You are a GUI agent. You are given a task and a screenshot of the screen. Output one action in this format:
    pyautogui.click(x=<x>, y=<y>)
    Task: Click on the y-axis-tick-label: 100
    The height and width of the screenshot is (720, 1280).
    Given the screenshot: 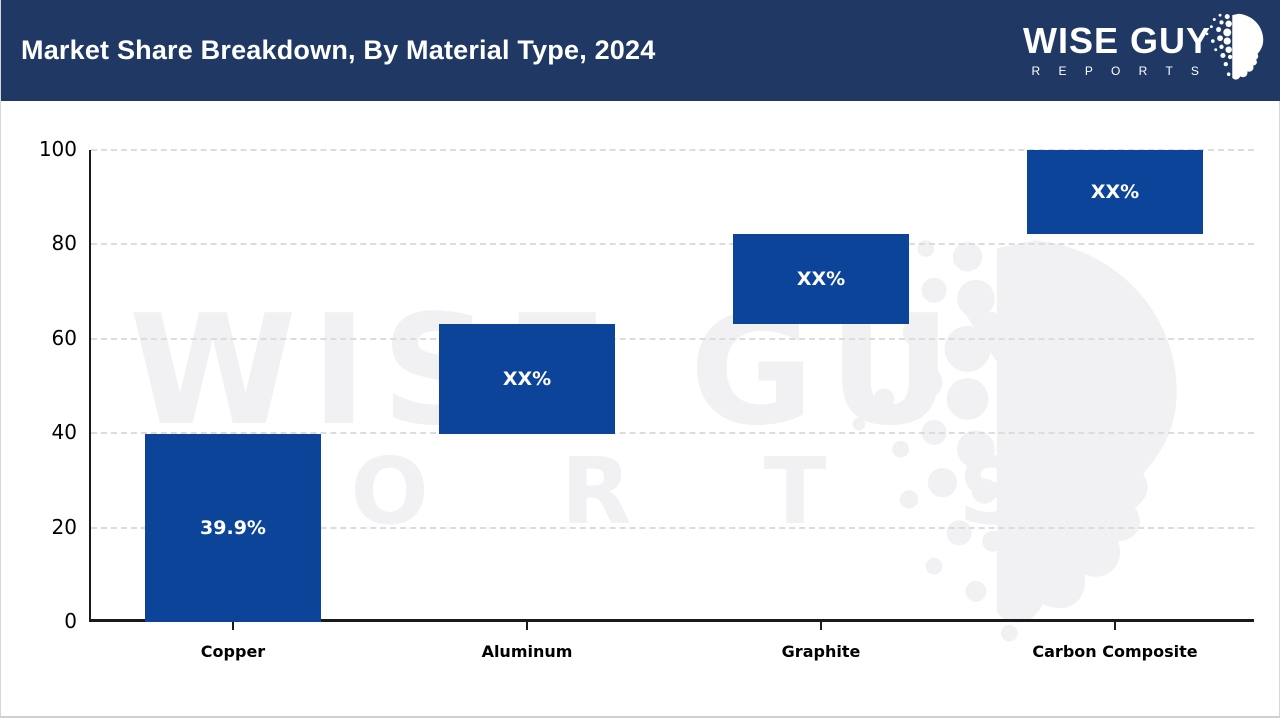 What is the action you would take?
    pyautogui.click(x=57, y=149)
    